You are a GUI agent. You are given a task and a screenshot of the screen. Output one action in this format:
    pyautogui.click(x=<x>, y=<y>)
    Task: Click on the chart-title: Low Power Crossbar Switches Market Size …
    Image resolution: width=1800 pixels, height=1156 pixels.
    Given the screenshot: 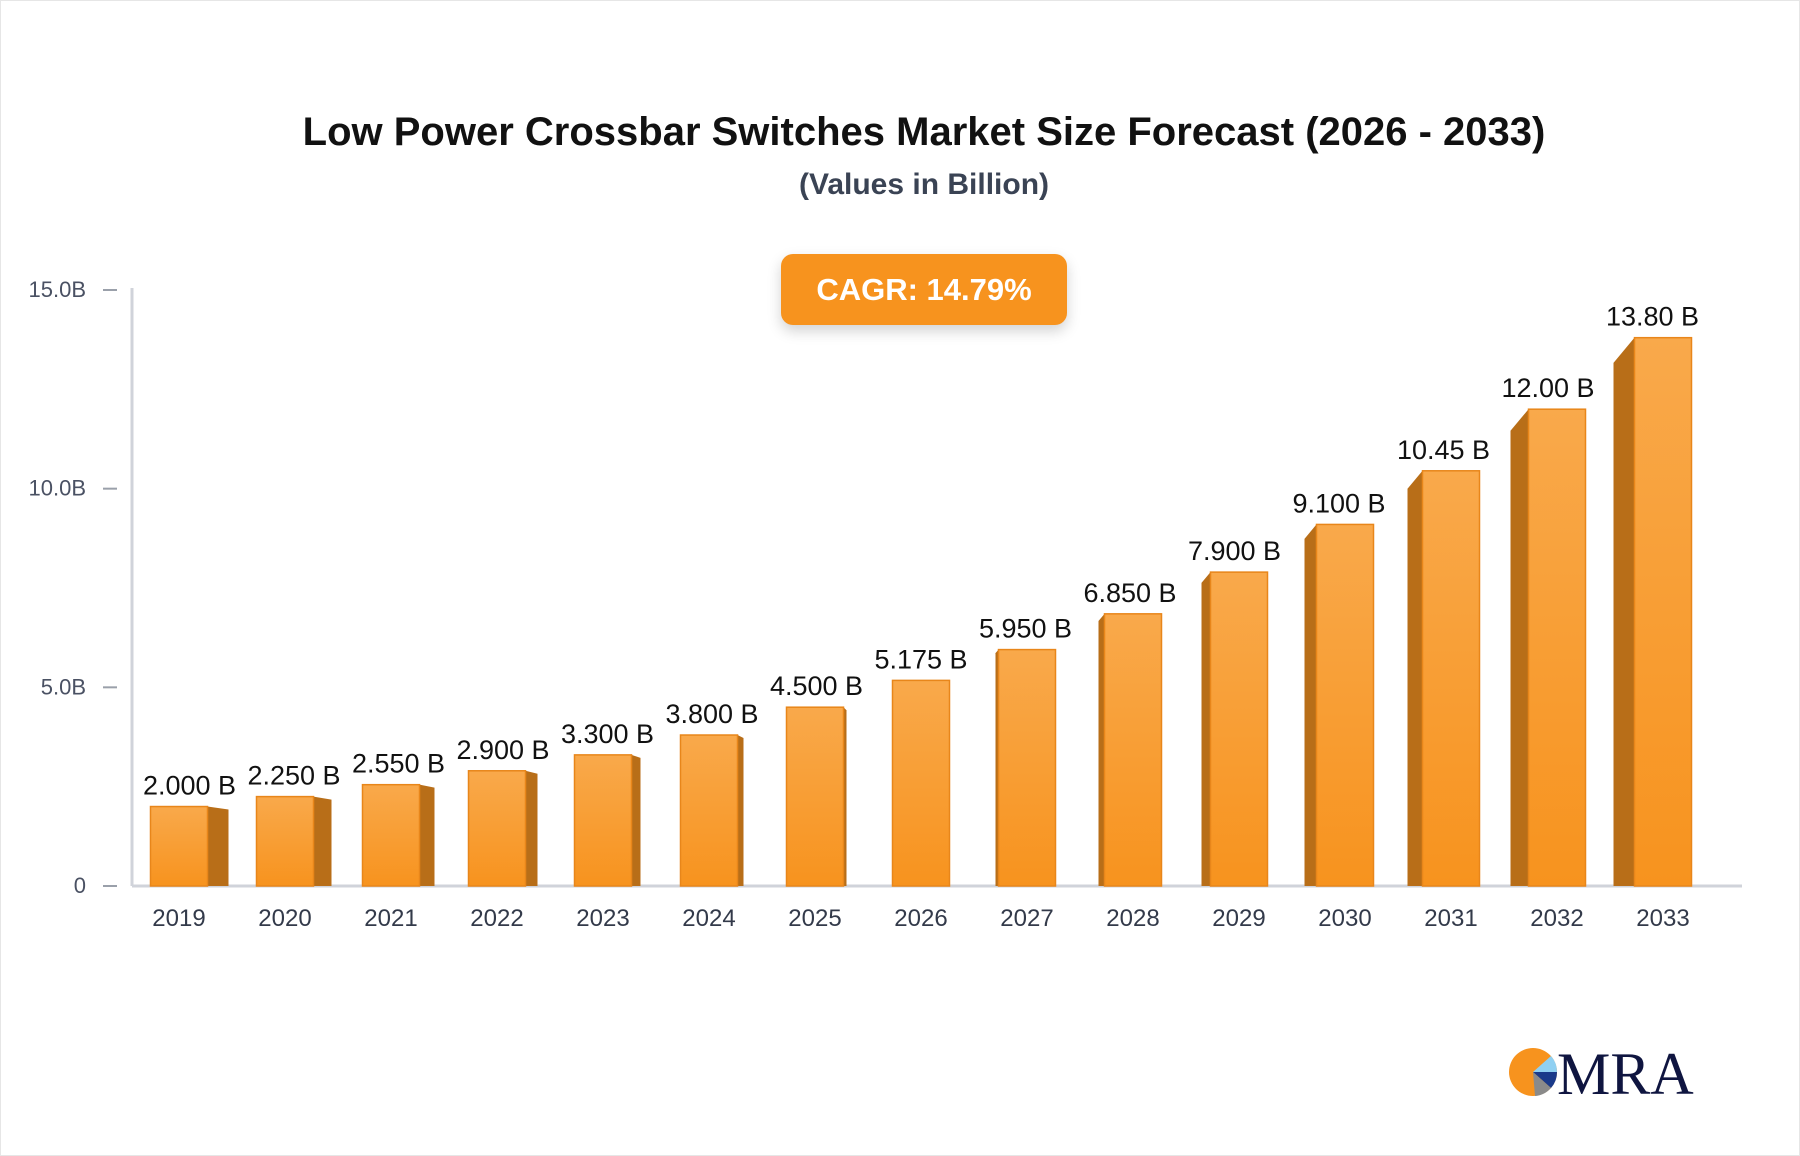 What is the action you would take?
    pyautogui.click(x=924, y=132)
    